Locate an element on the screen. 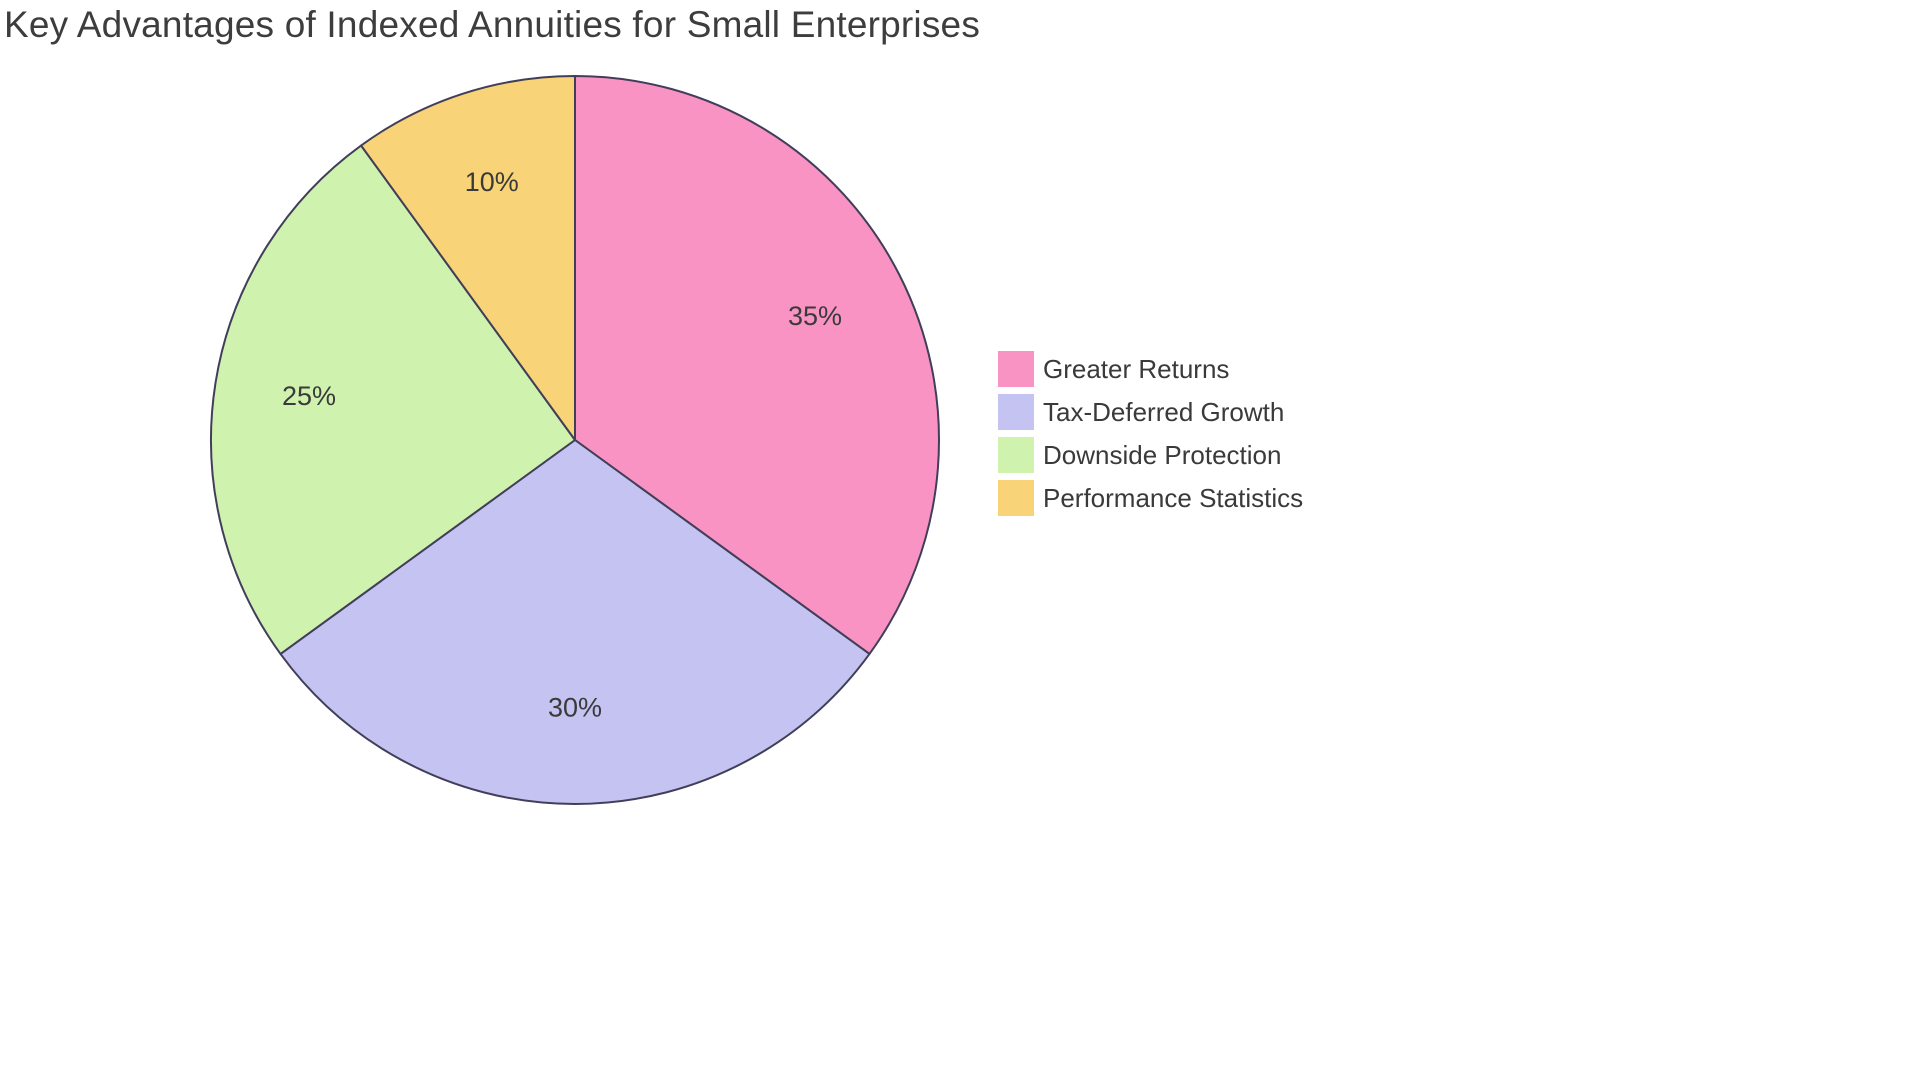  slice-percent-label: 30% is located at coordinates (575, 708).